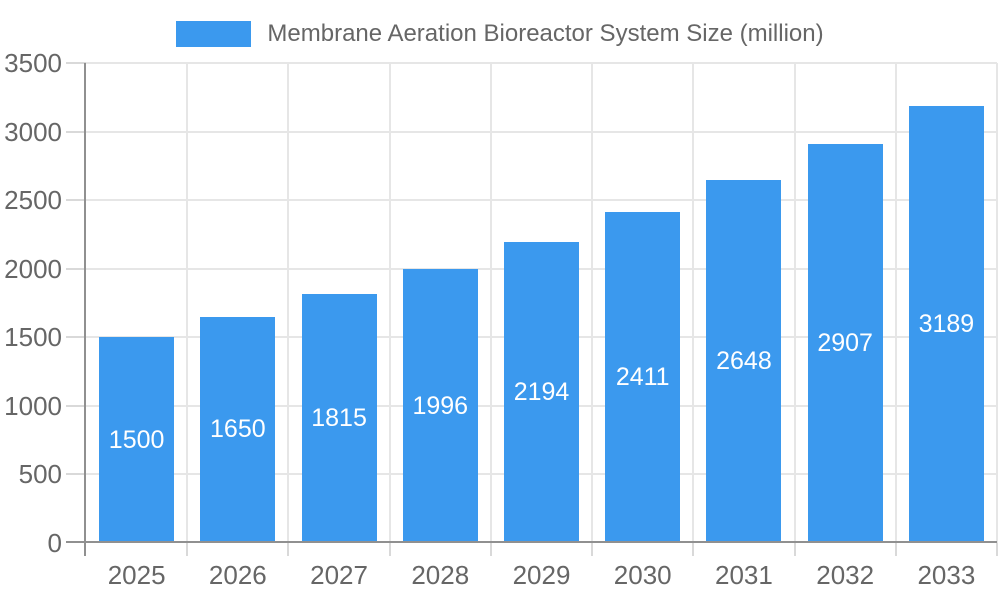 The image size is (1000, 600). I want to click on x-tick-label: 2027, so click(339, 575).